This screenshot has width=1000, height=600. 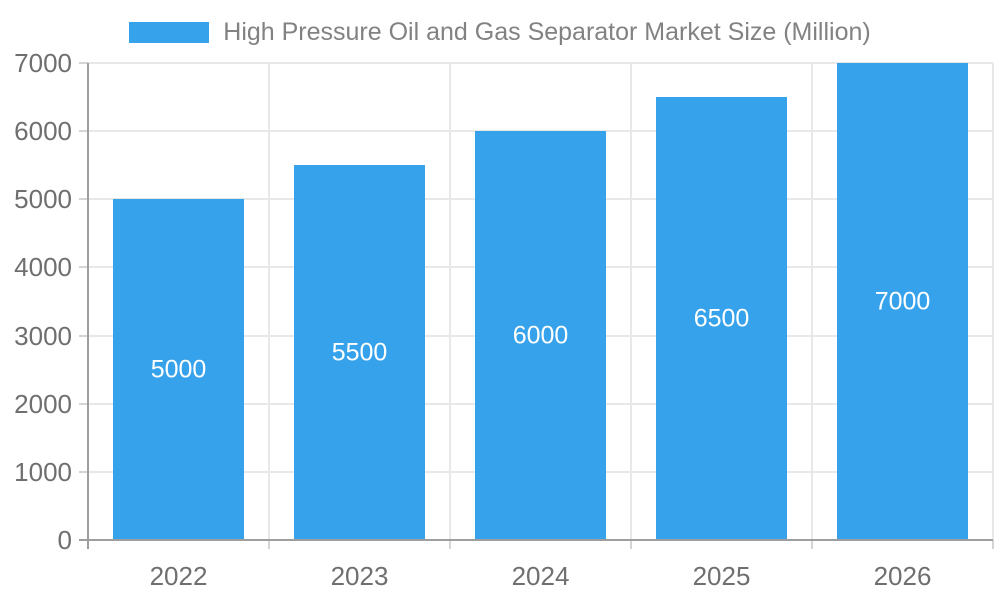 I want to click on y-tick-label: 3000, so click(x=43, y=335).